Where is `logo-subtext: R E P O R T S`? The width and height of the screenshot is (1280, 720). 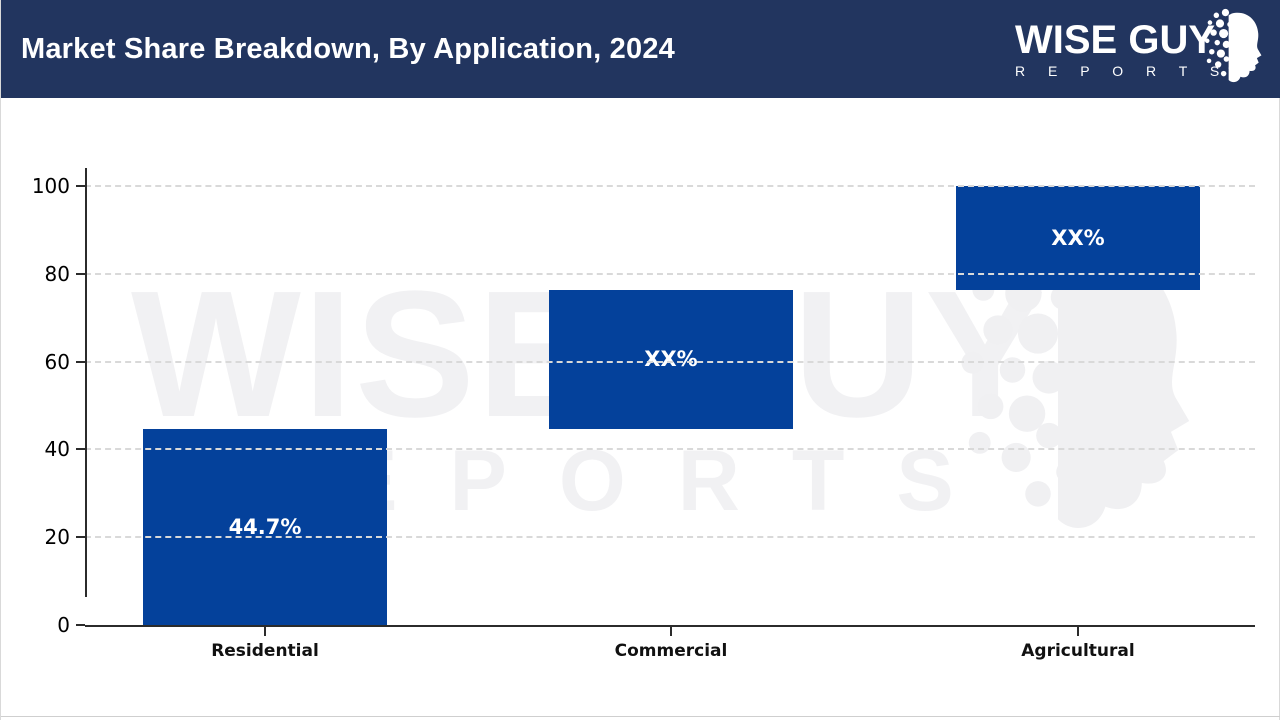
logo-subtext: R E P O R T S is located at coordinates (1122, 70).